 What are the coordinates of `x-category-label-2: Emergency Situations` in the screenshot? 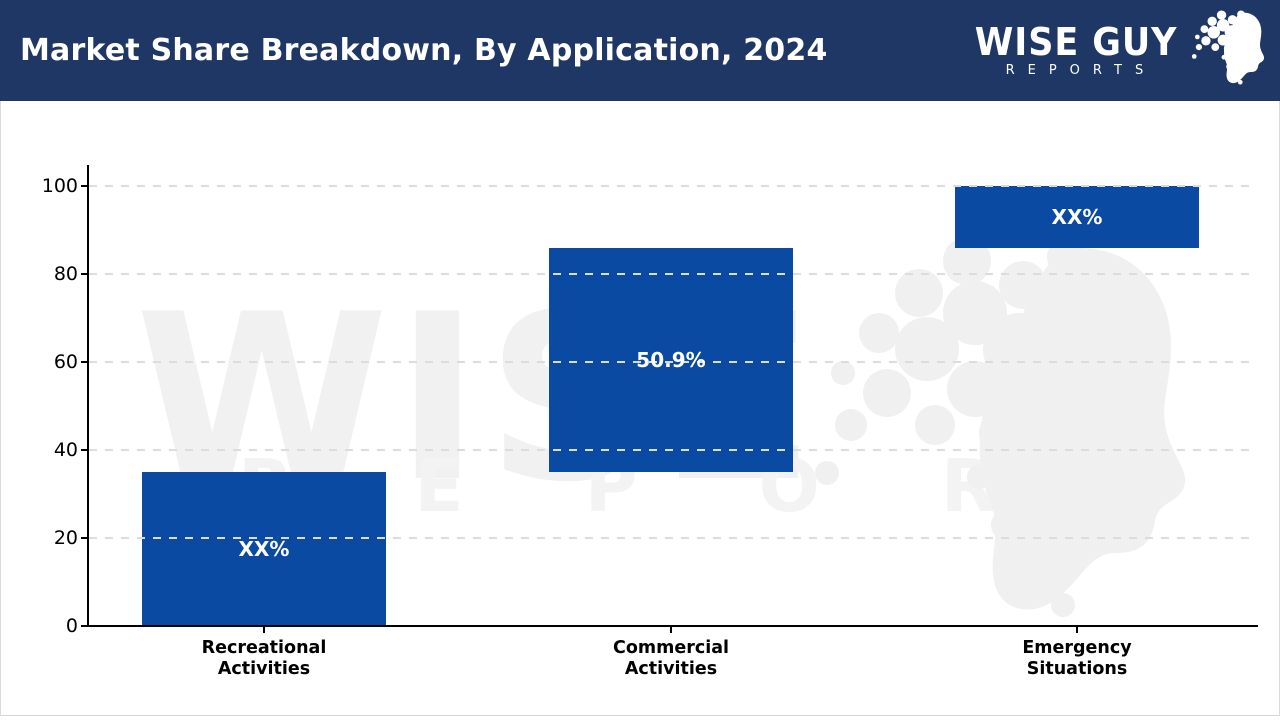 It's located at (1077, 658).